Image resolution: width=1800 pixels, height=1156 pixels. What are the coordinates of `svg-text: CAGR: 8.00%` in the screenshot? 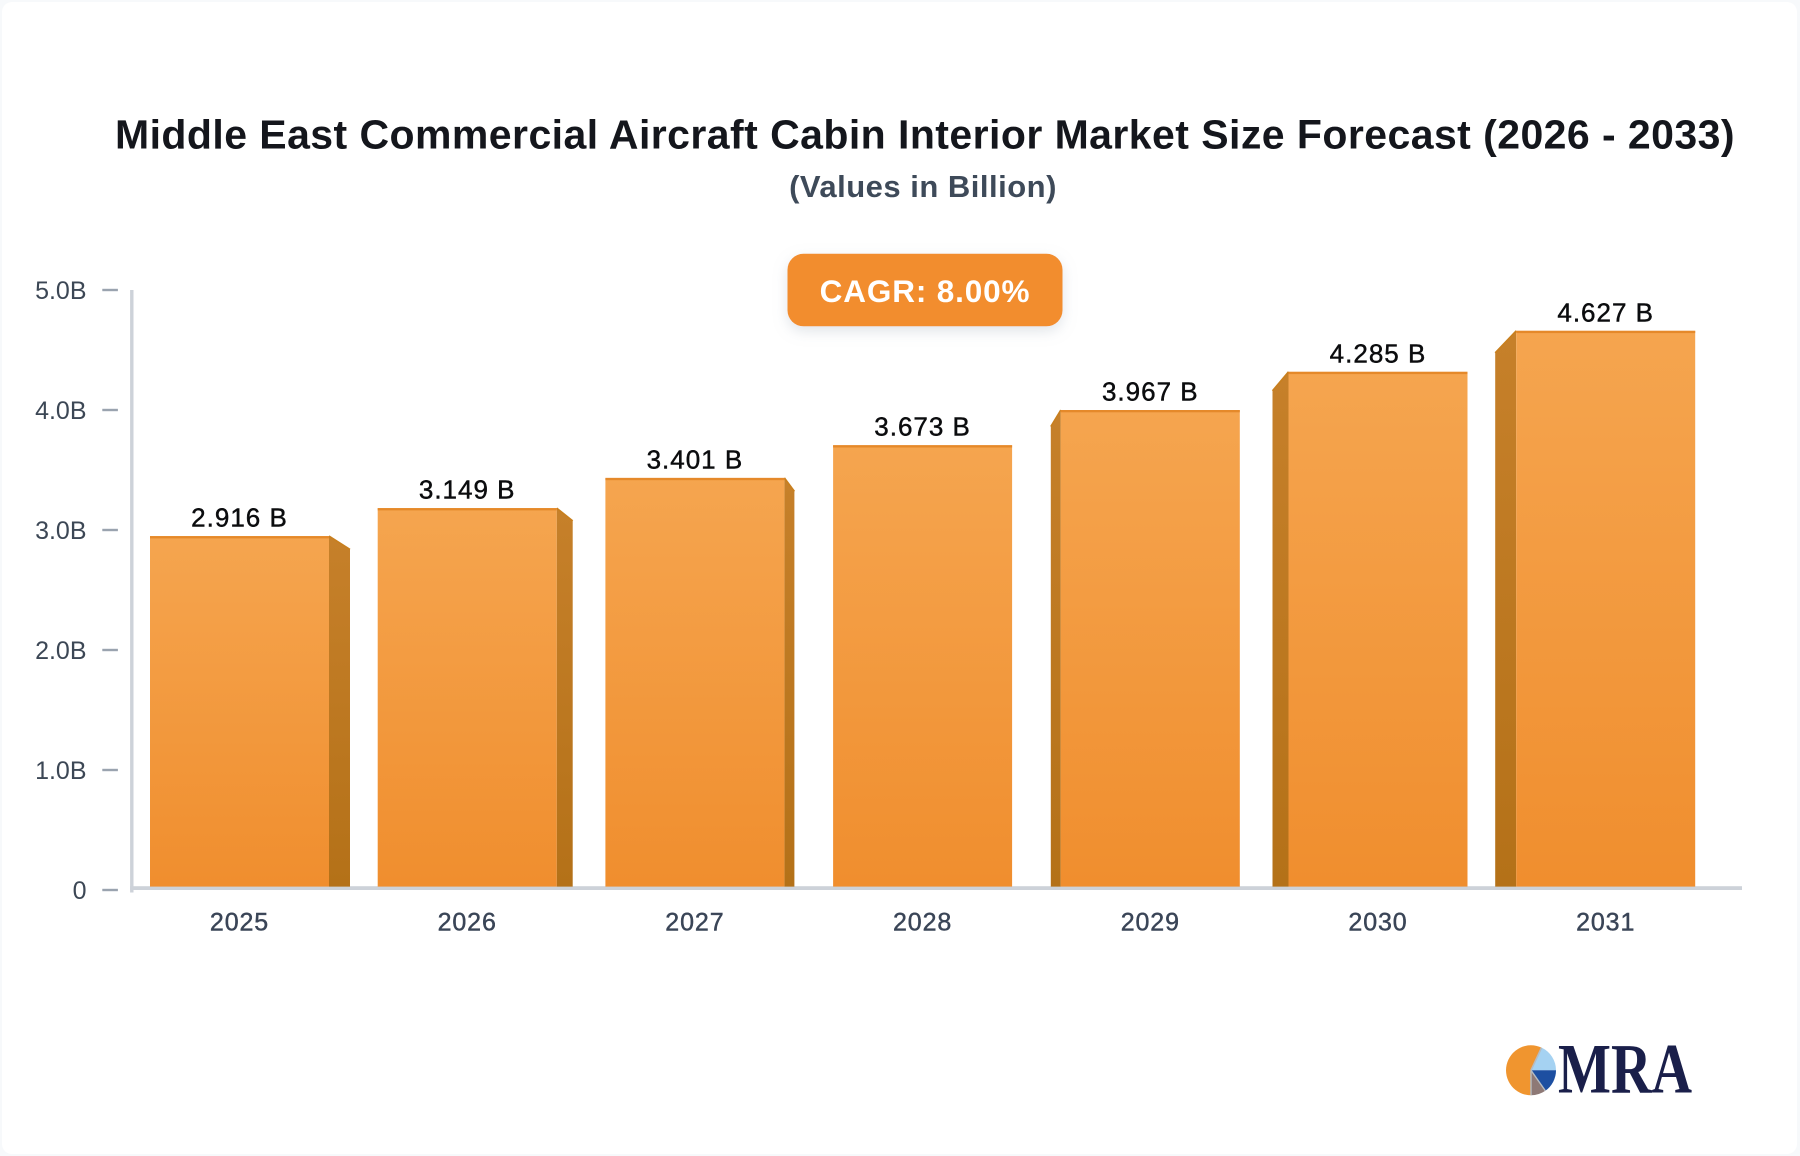 It's located at (925, 291).